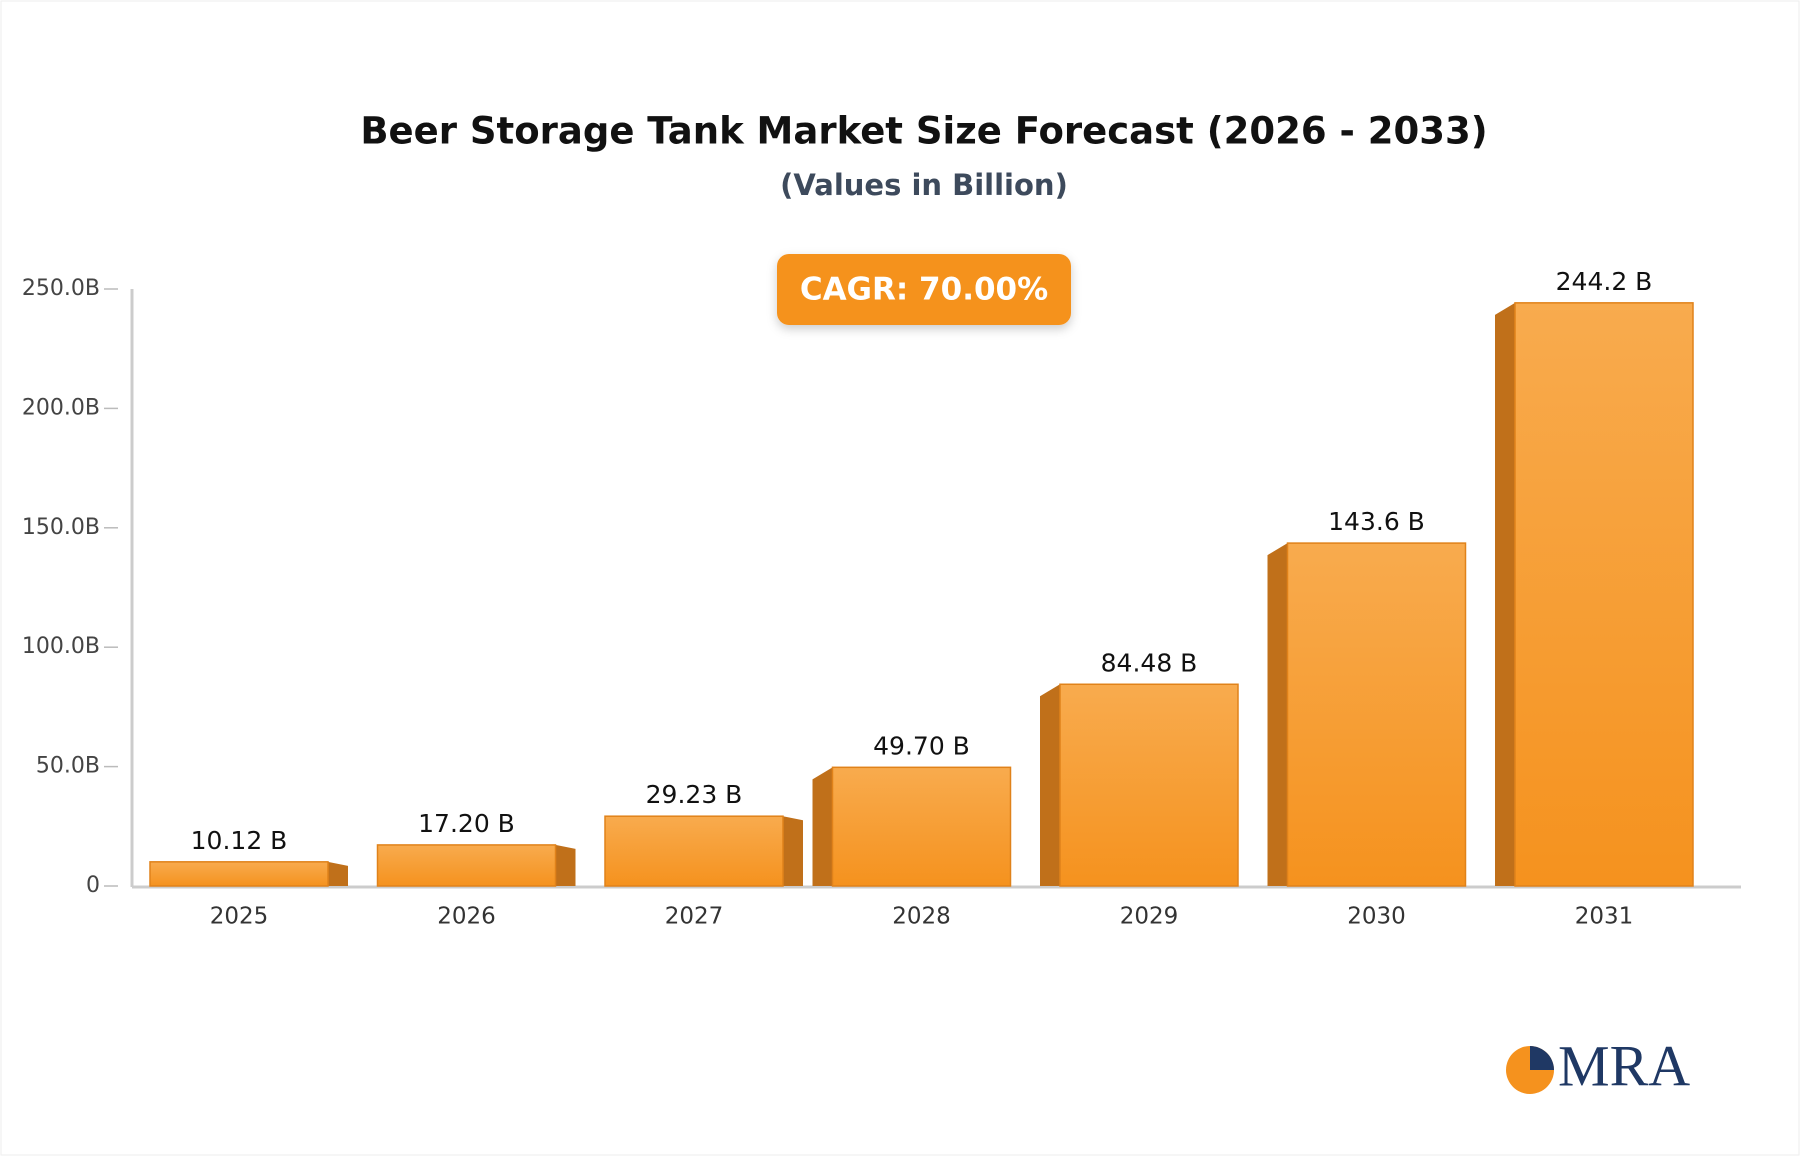 This screenshot has width=1800, height=1156. I want to click on y-tick-label: 200.0B, so click(61, 407).